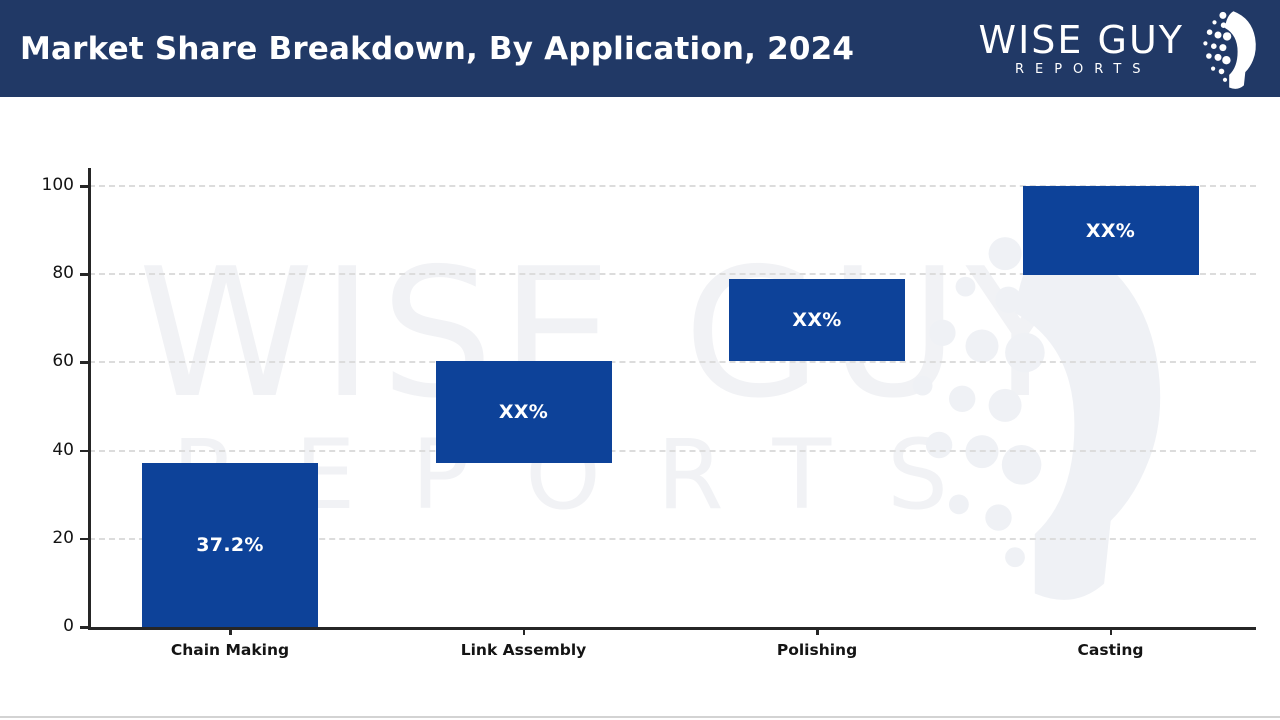 The image size is (1280, 720). What do you see at coordinates (817, 650) in the screenshot?
I see `xtick-label-2: Polishing` at bounding box center [817, 650].